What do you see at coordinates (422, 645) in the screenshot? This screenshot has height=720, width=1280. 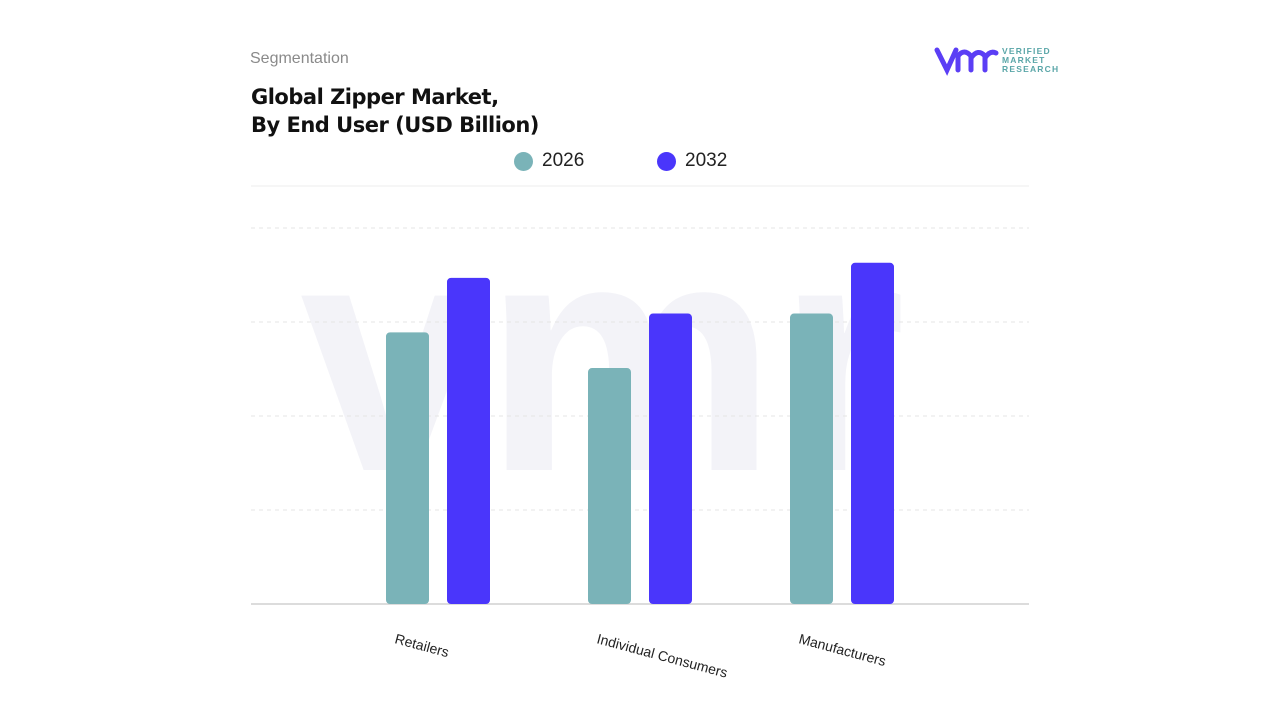 I see `x-tick-label: Retailers` at bounding box center [422, 645].